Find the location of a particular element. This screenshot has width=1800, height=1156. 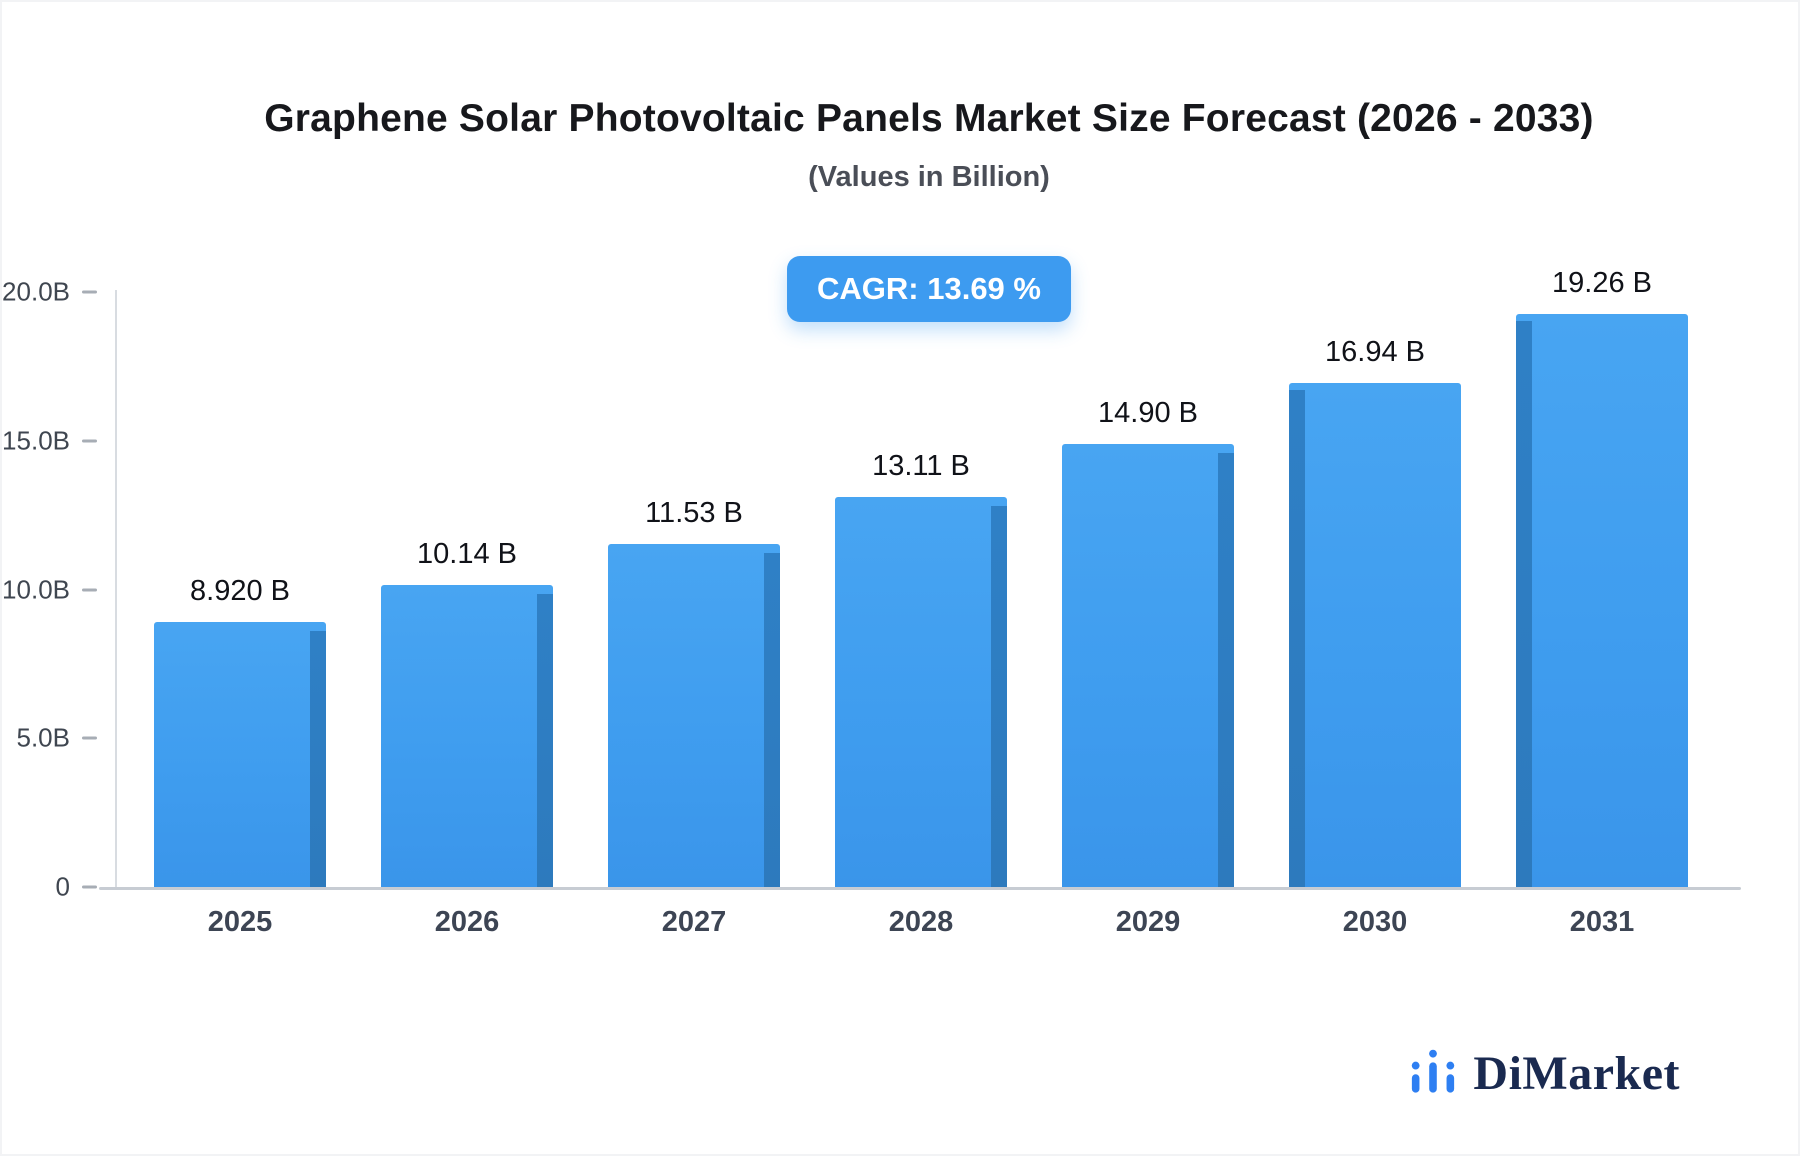

bar-chart-icon is located at coordinates (1433, 1073).